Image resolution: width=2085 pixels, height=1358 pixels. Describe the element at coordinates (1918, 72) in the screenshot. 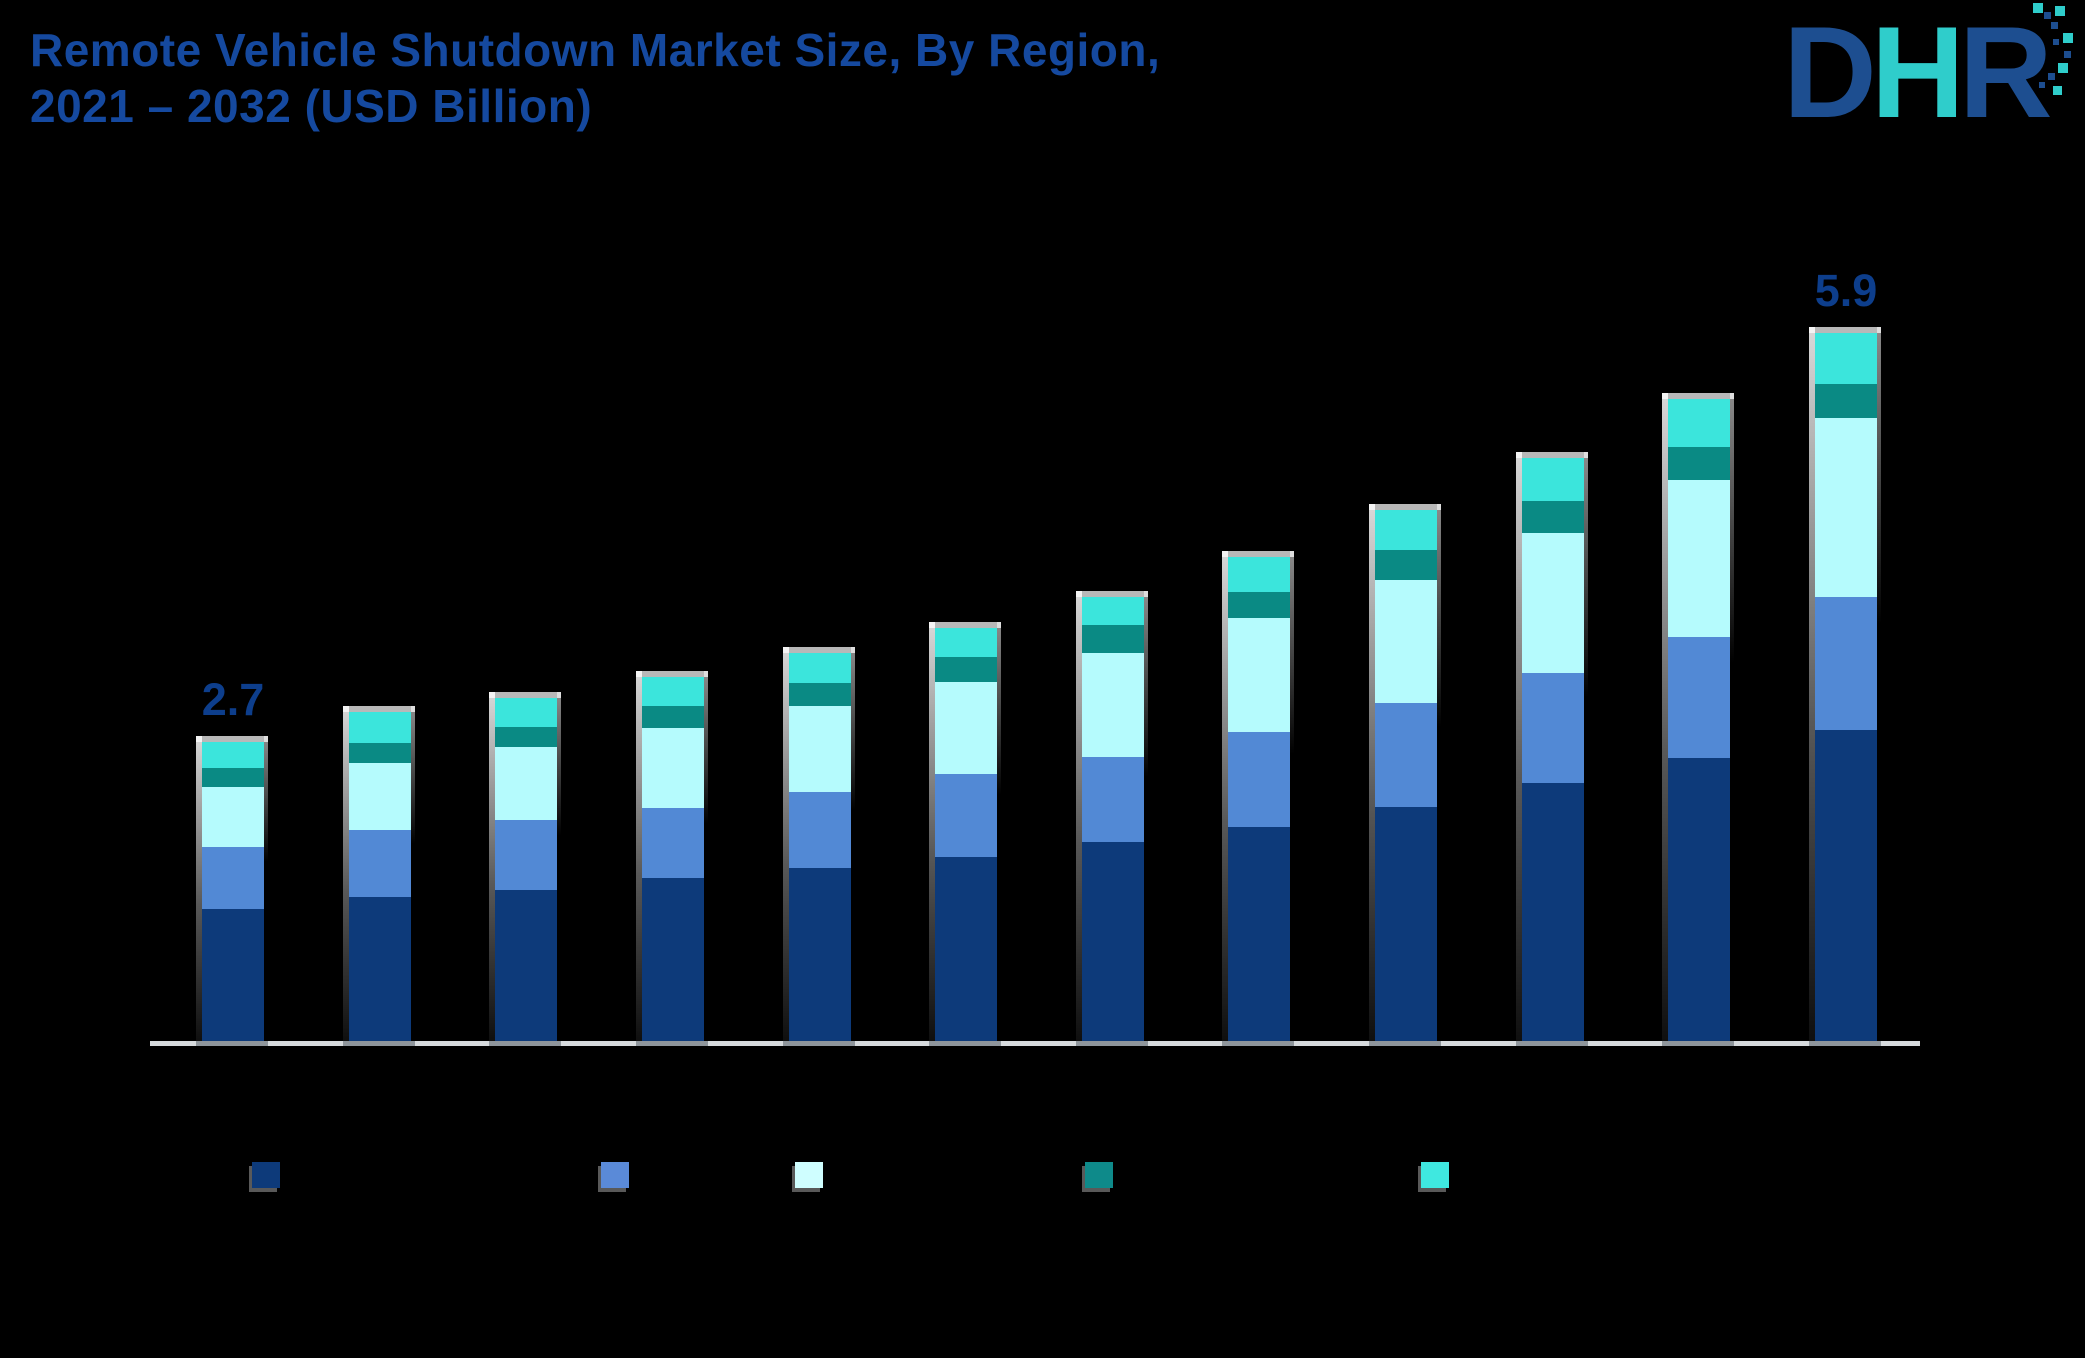

I see `dhr-logo-letters: DHR` at that location.